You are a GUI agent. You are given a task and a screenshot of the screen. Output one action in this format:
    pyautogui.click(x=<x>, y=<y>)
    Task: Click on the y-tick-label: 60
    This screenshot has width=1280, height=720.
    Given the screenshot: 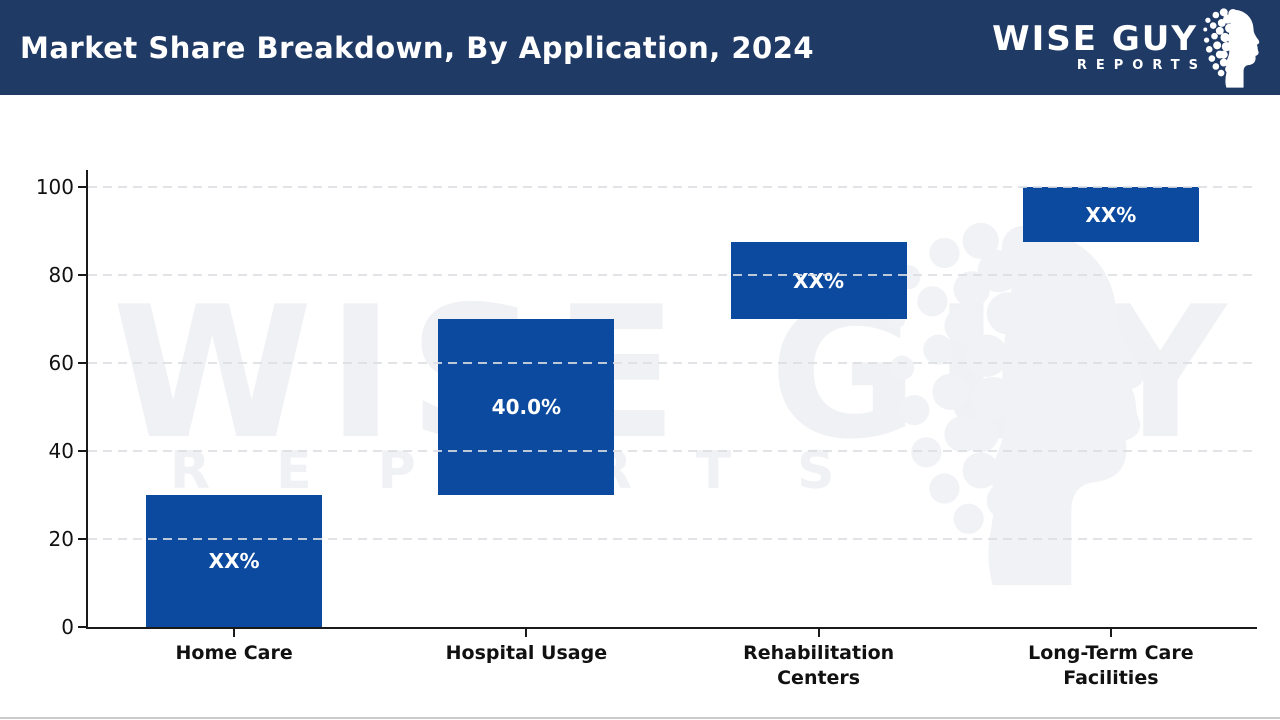 What is the action you would take?
    pyautogui.click(x=61, y=363)
    